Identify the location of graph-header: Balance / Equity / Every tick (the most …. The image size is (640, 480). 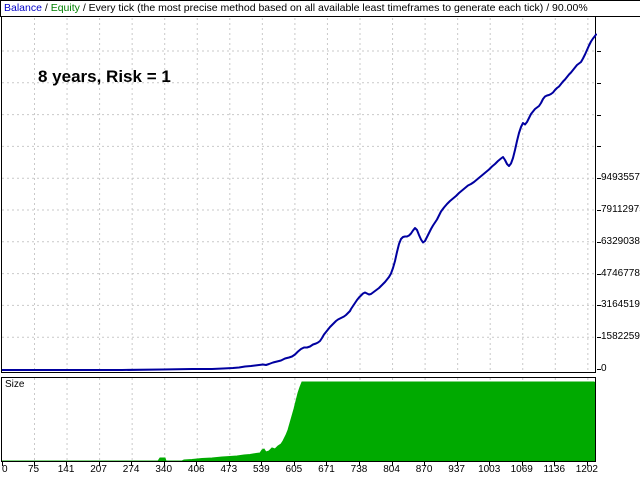
(320, 8).